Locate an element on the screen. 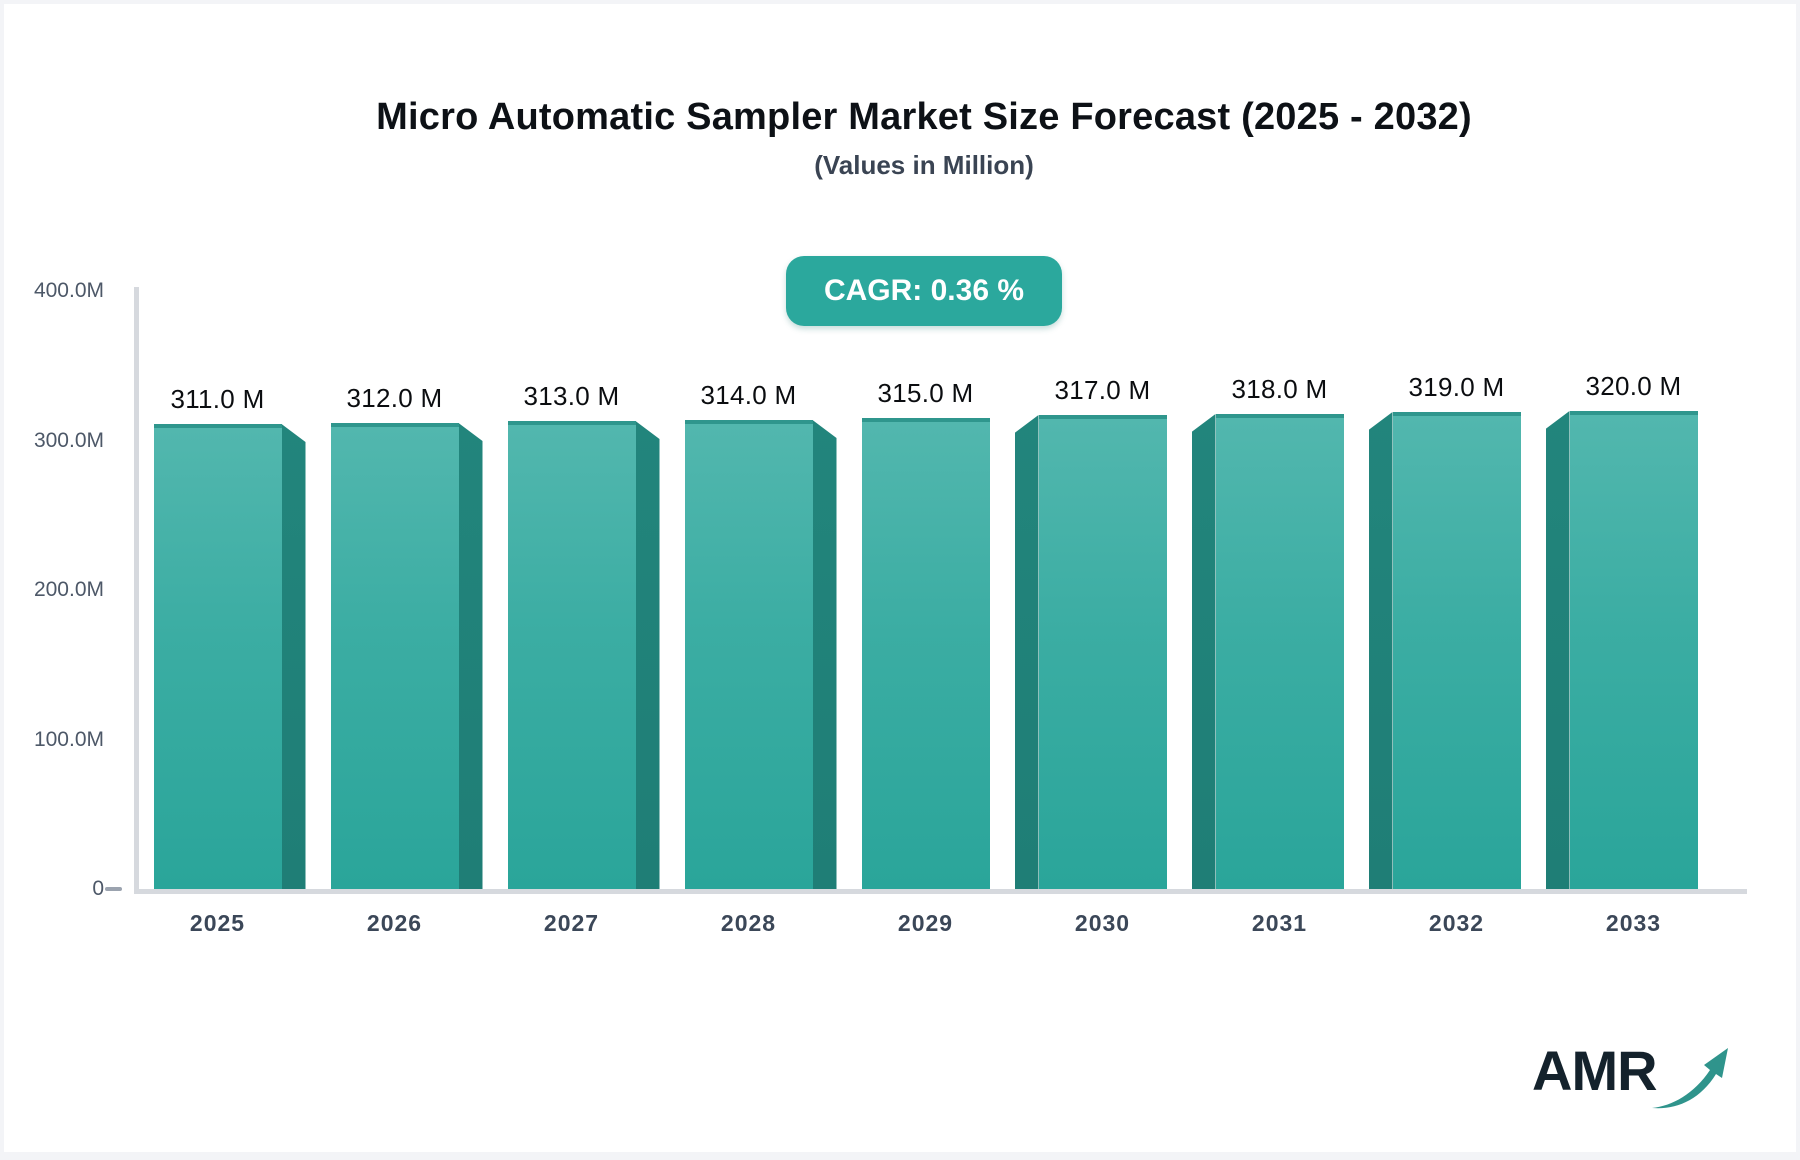 The width and height of the screenshot is (1800, 1160). bar-value-label: 314.0 M is located at coordinates (748, 395).